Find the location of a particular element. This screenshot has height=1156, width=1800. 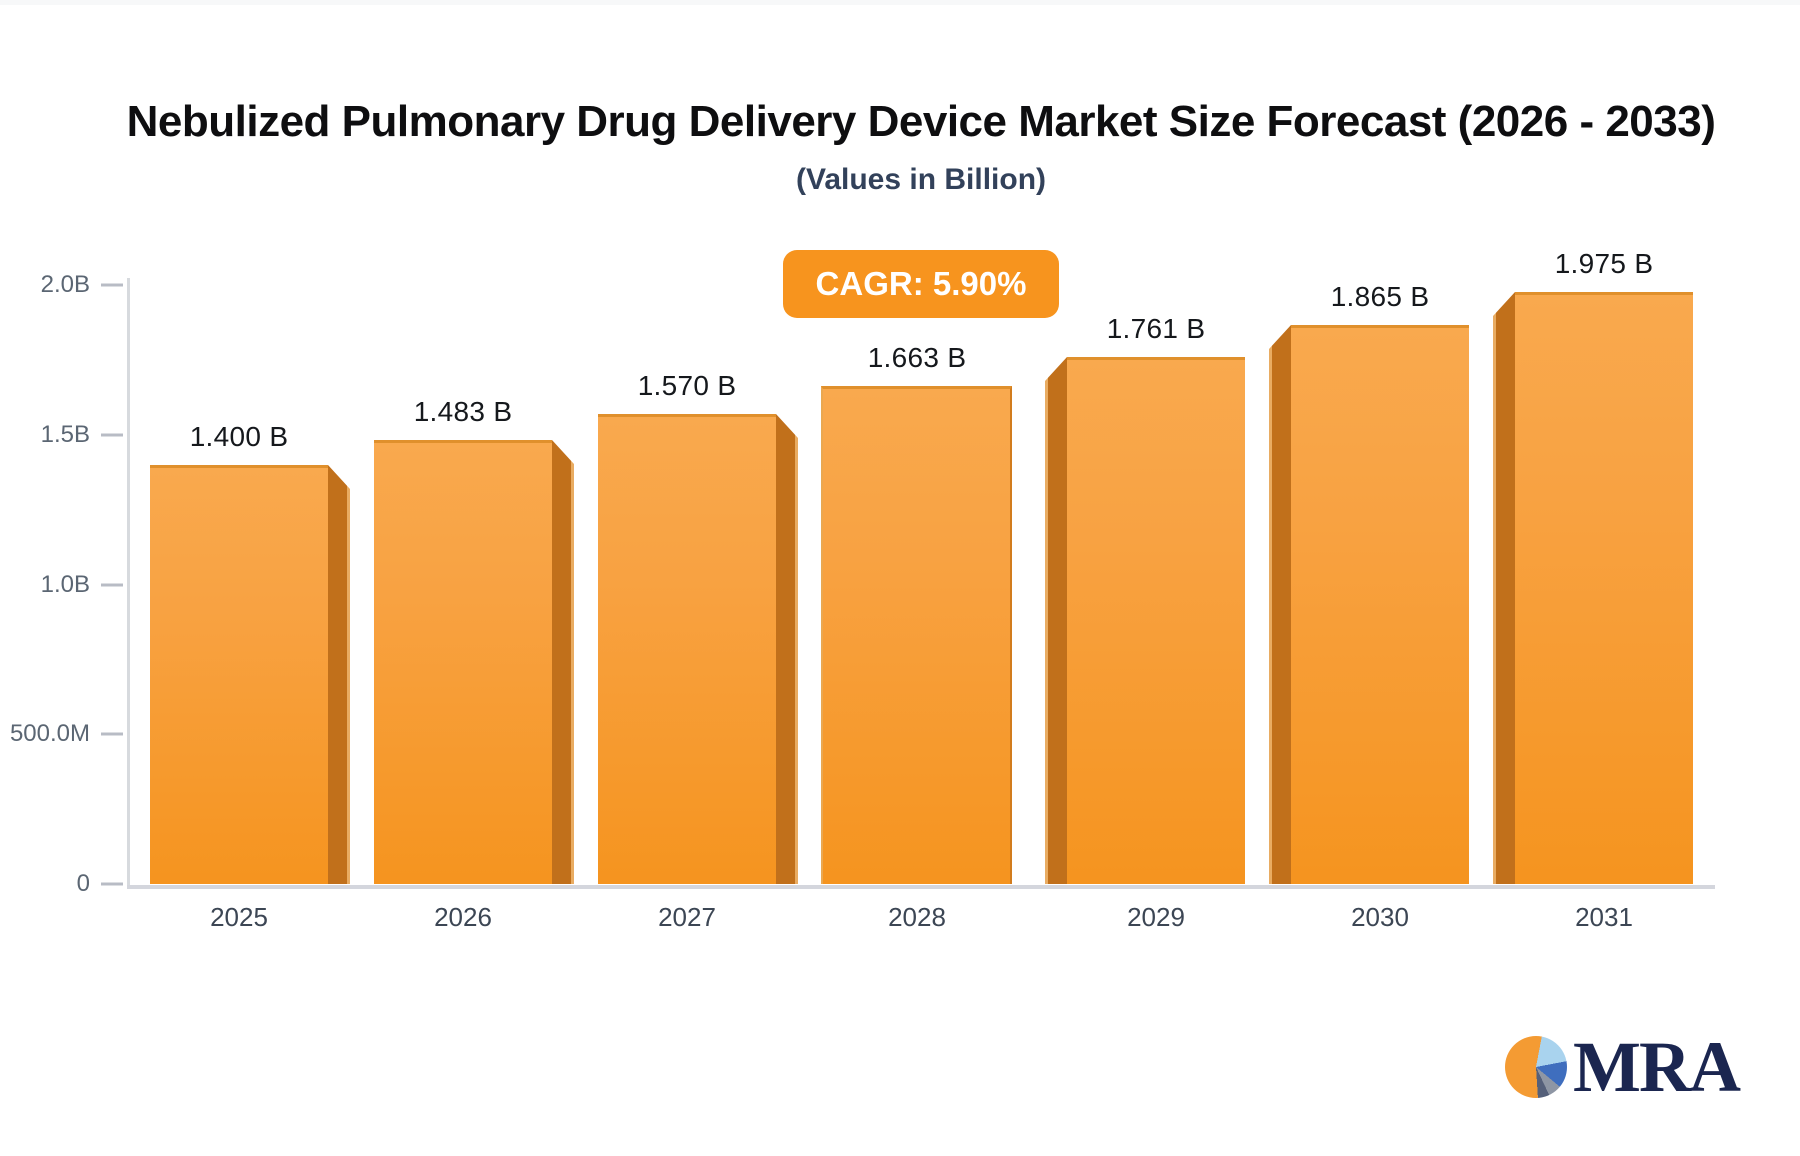

bar-value-label: 1.761 B is located at coordinates (1156, 328).